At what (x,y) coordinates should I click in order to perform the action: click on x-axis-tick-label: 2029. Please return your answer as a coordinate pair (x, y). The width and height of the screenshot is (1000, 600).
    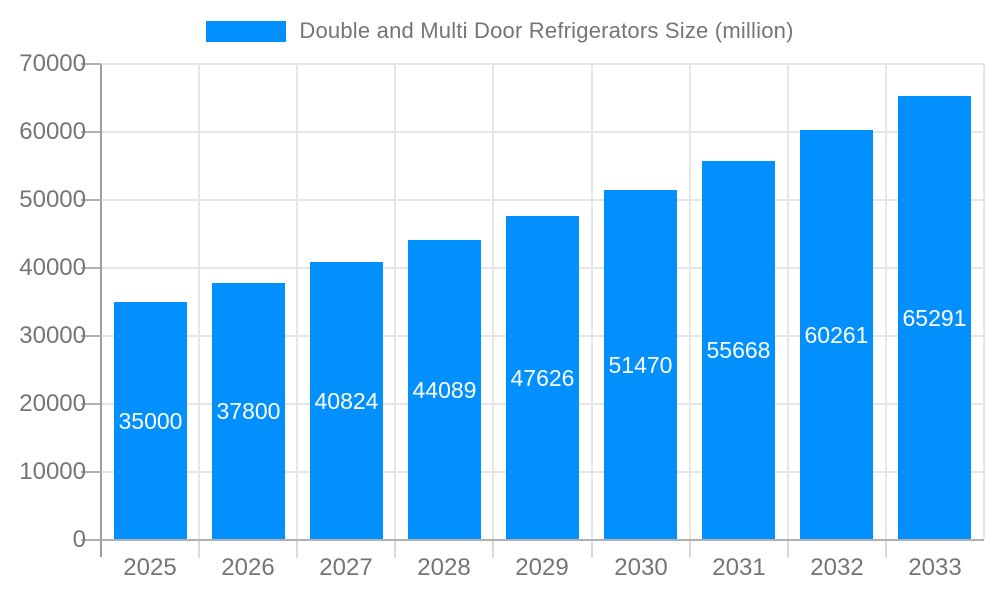
    Looking at the image, I should click on (542, 567).